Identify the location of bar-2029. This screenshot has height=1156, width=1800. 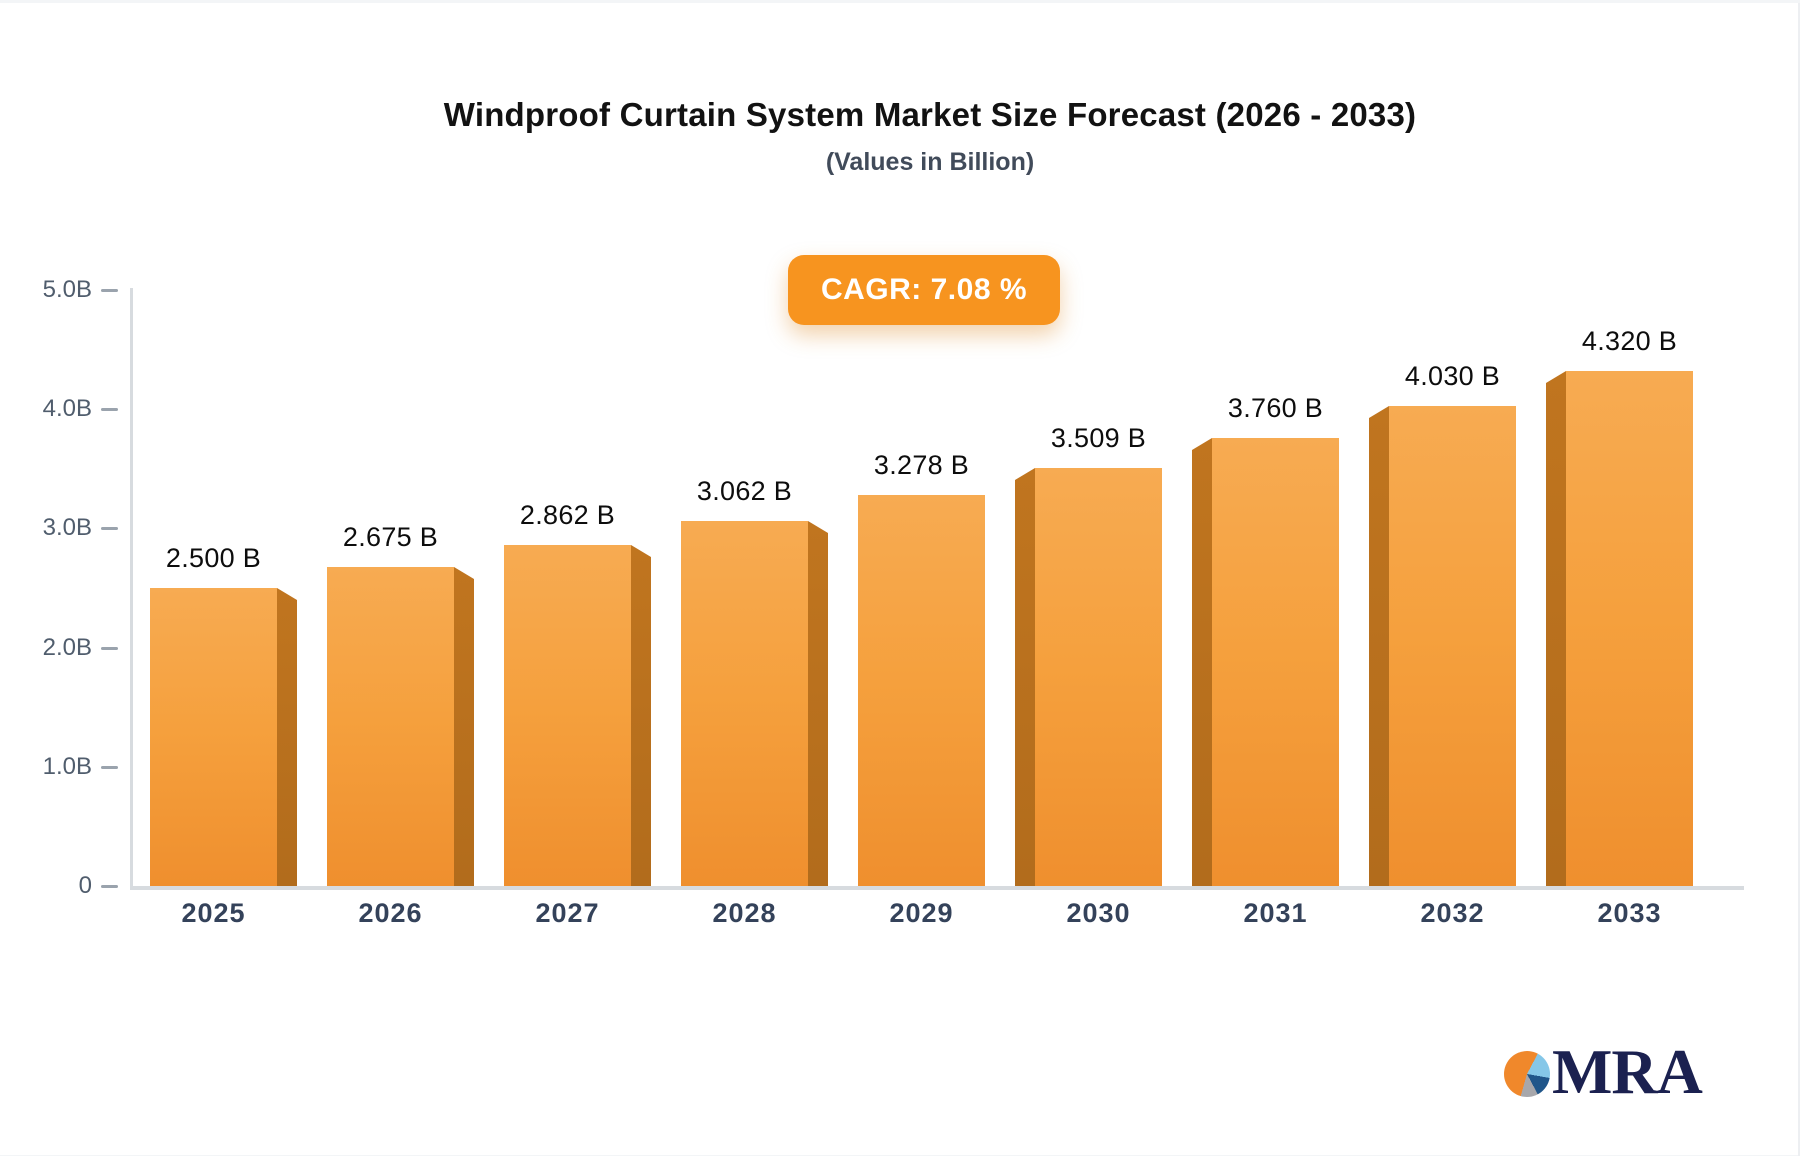
(921, 690).